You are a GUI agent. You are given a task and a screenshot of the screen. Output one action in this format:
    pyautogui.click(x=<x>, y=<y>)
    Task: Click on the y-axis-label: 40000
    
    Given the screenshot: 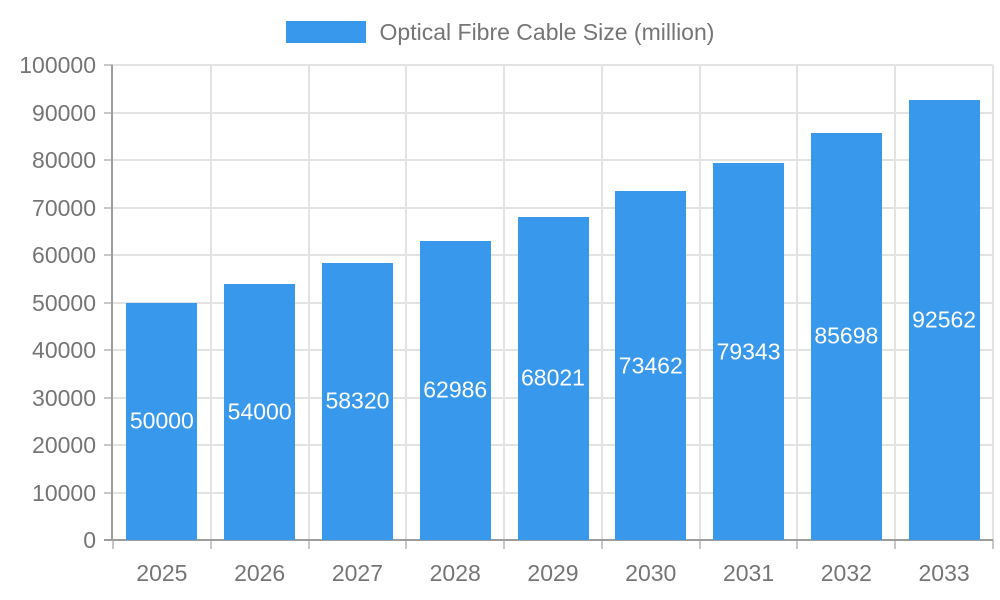 What is the action you would take?
    pyautogui.click(x=64, y=350)
    